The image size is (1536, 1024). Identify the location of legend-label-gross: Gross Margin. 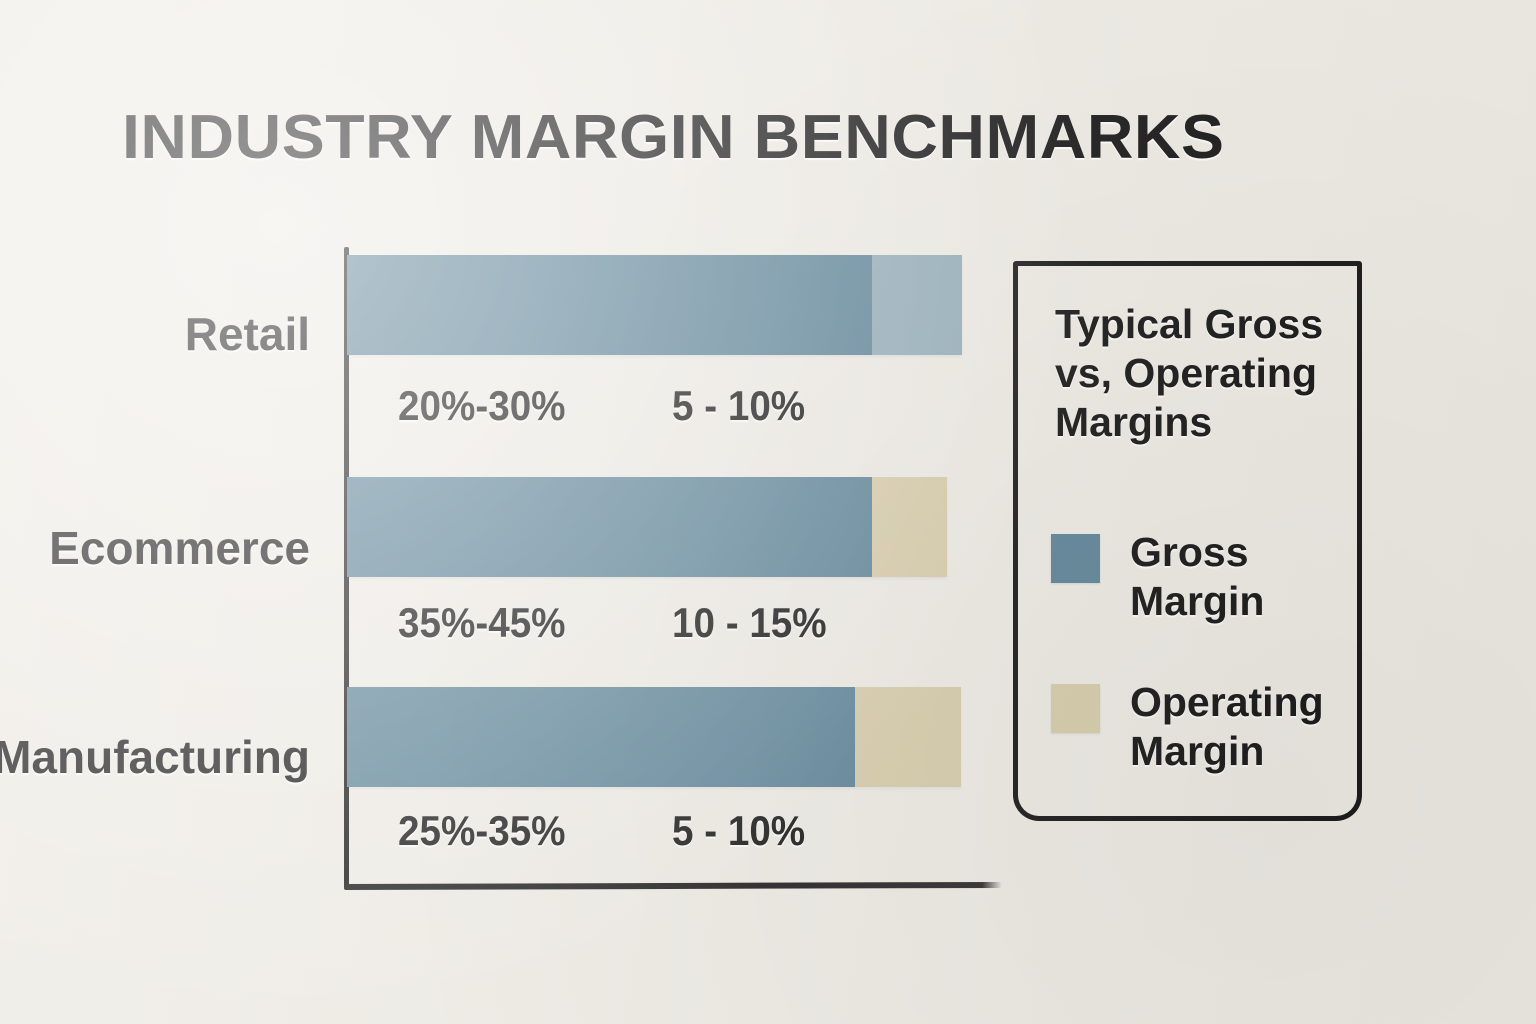
(1197, 577).